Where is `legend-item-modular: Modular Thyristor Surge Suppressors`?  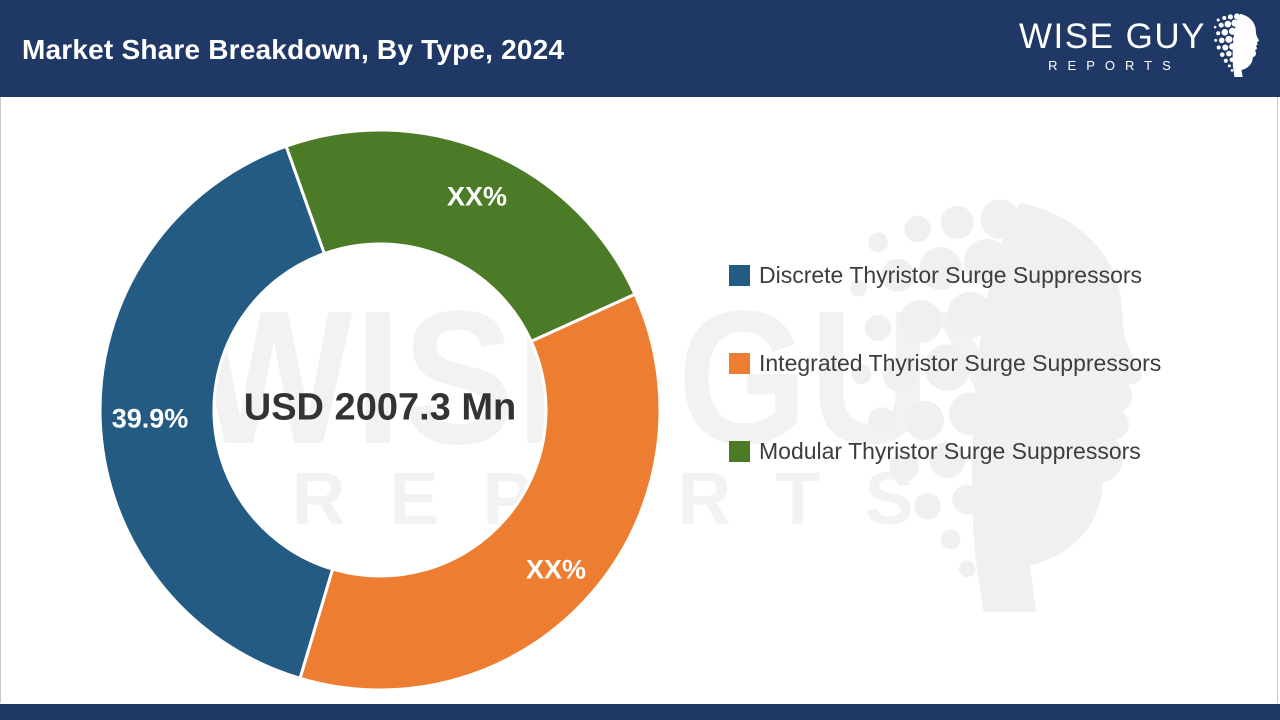 legend-item-modular: Modular Thyristor Surge Suppressors is located at coordinates (935, 451).